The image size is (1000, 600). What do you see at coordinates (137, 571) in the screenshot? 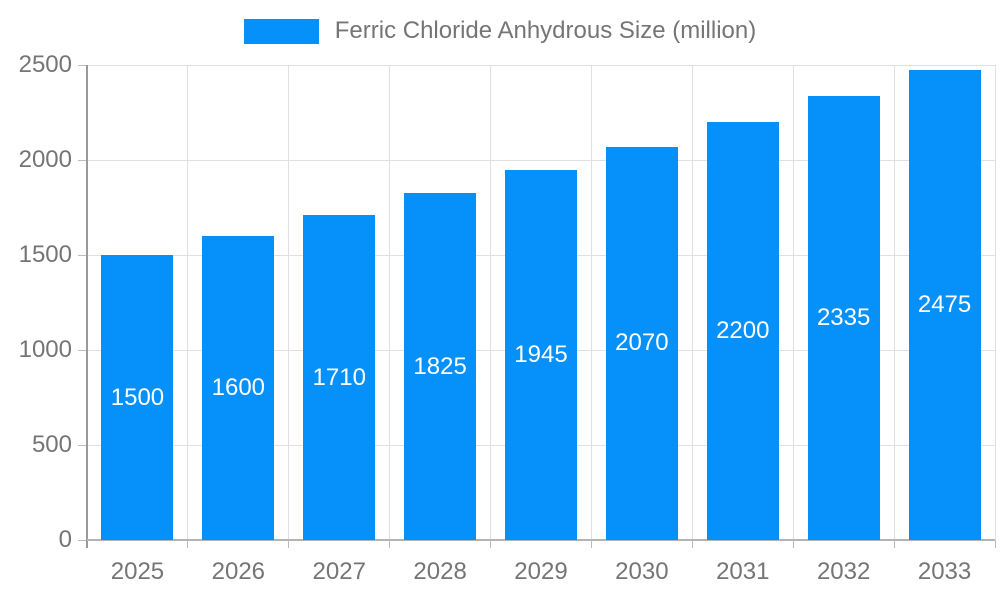
I see `x-tick-label: 2025` at bounding box center [137, 571].